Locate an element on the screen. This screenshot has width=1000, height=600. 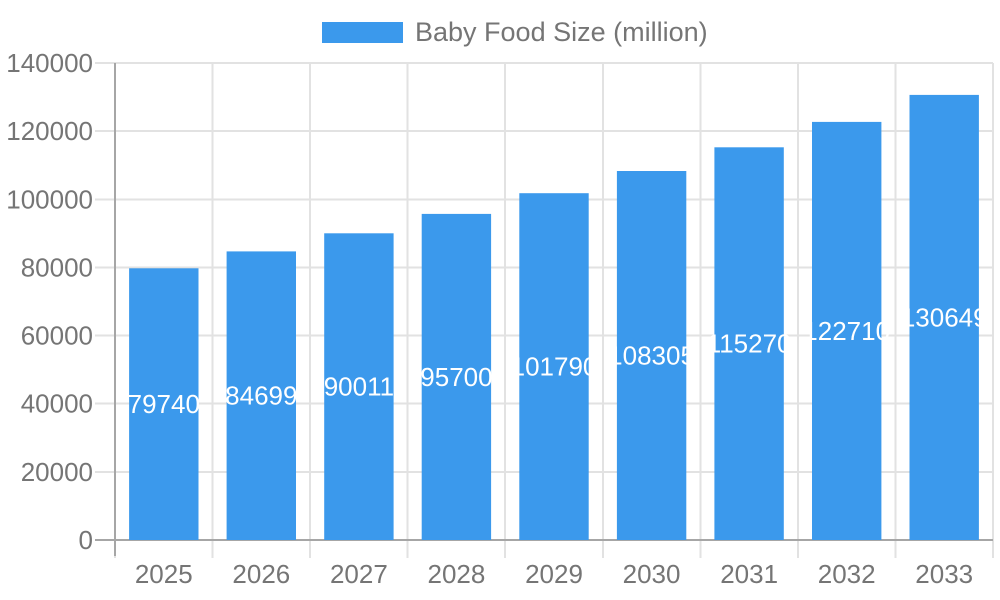
bar-value-label: 130649 is located at coordinates (944, 317).